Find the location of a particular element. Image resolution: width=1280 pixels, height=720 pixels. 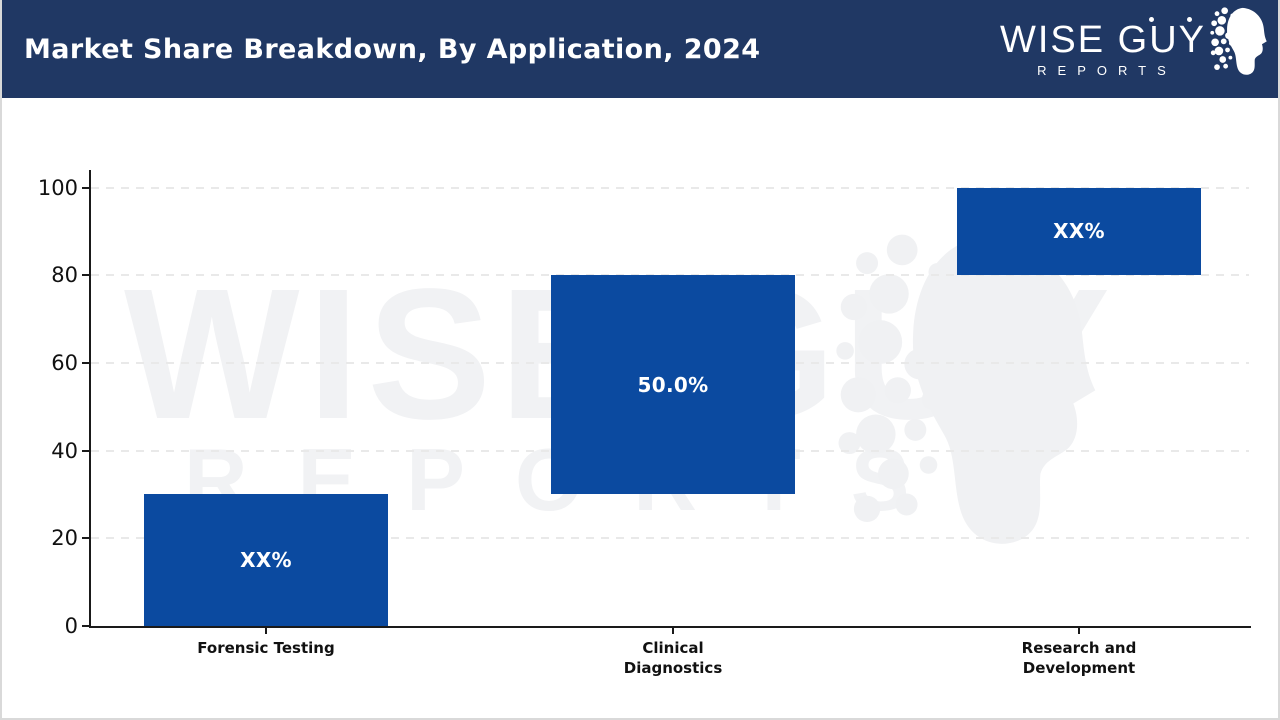

logo-head-icon is located at coordinates (1238, 41).